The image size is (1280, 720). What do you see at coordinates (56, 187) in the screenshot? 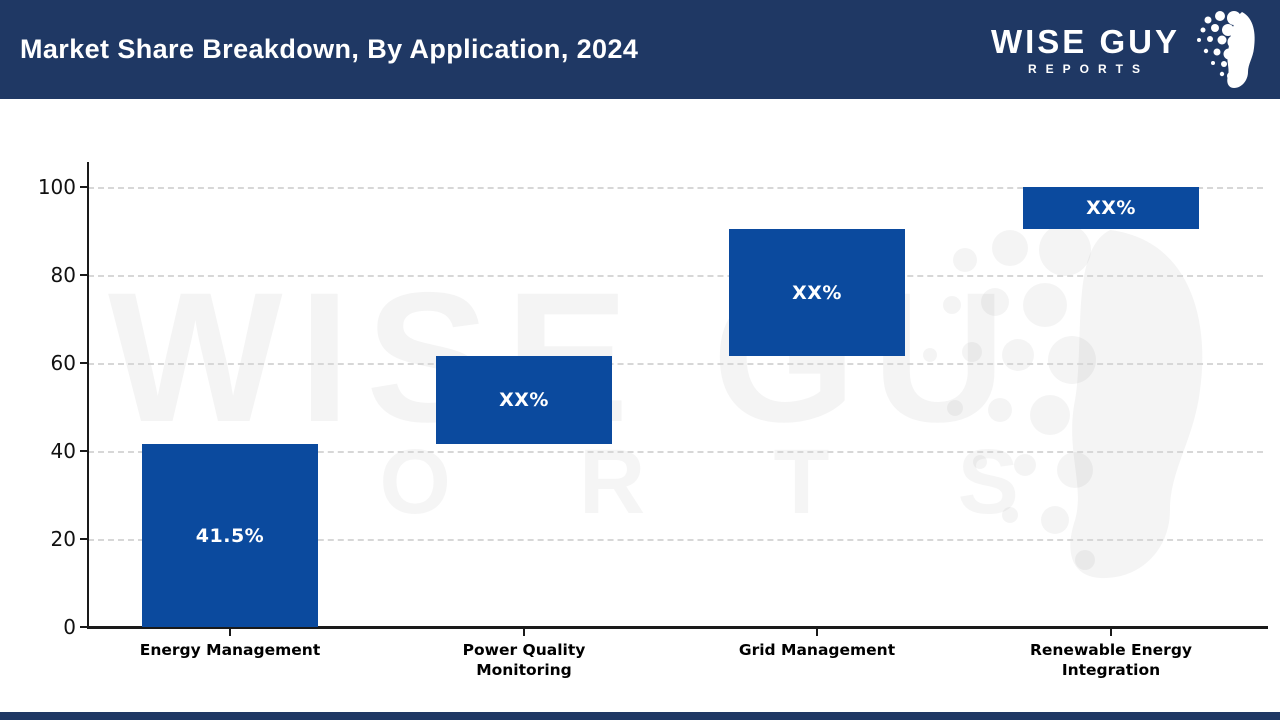
I see `y-tick-label: 100` at bounding box center [56, 187].